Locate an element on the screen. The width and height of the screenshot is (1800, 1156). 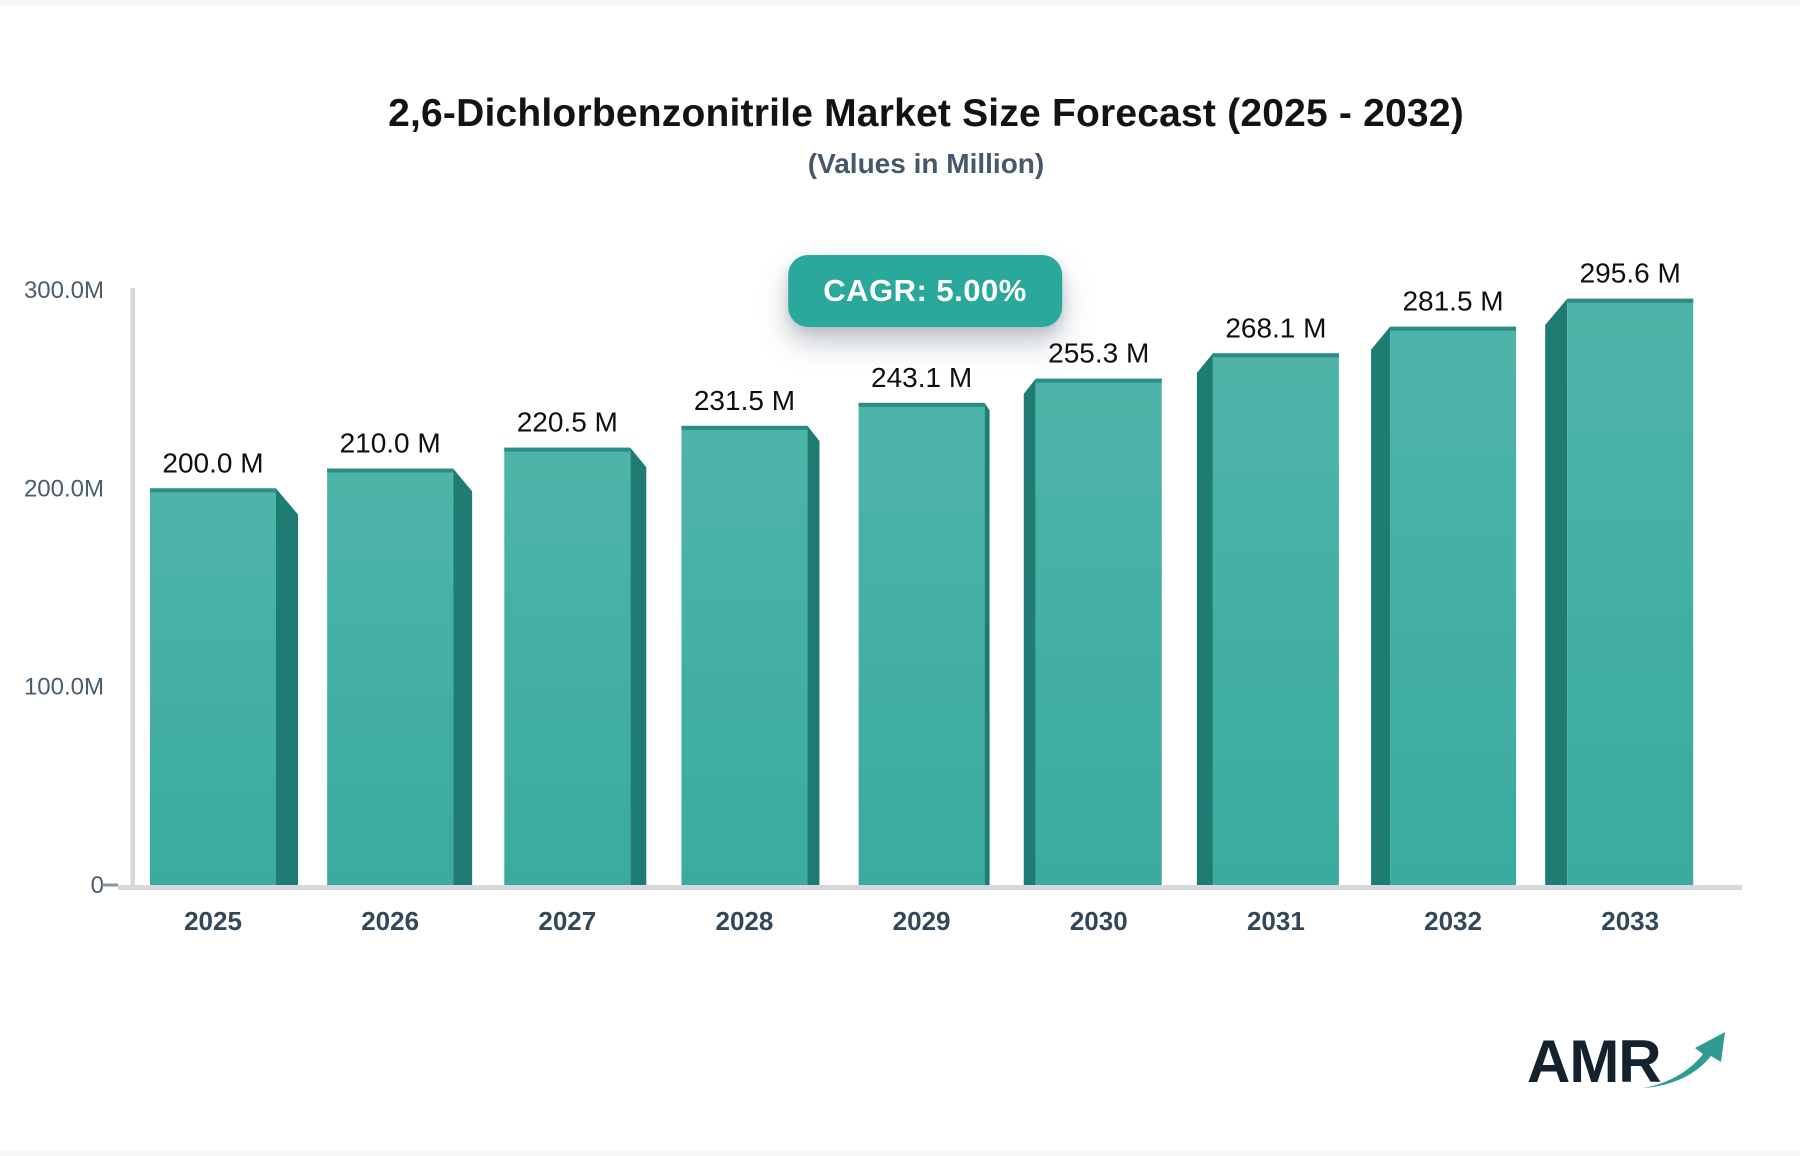
y-tick-label: 200.0M is located at coordinates (64, 488).